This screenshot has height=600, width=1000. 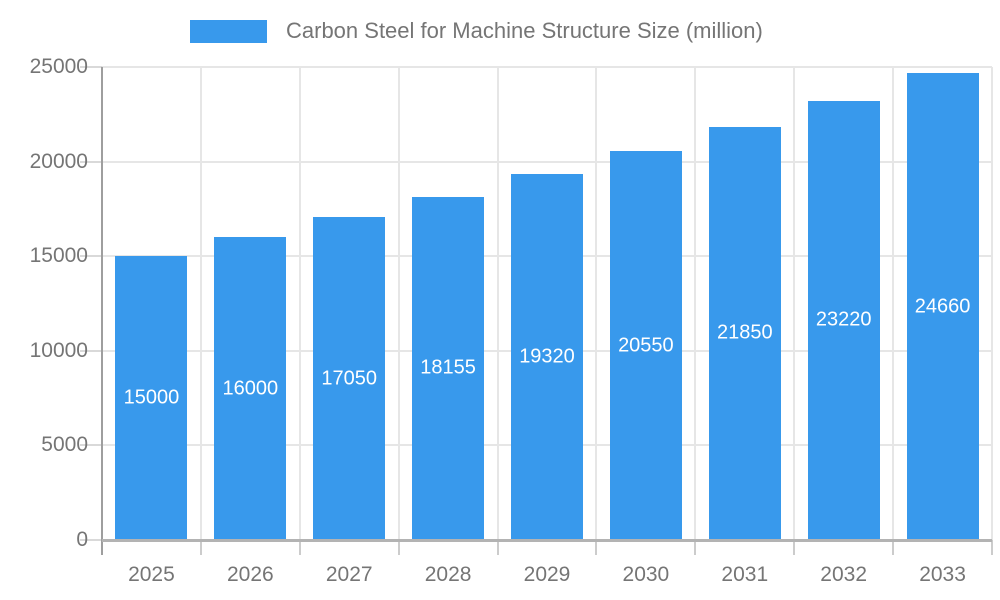 What do you see at coordinates (250, 574) in the screenshot?
I see `x-axis-tick-label: 2026` at bounding box center [250, 574].